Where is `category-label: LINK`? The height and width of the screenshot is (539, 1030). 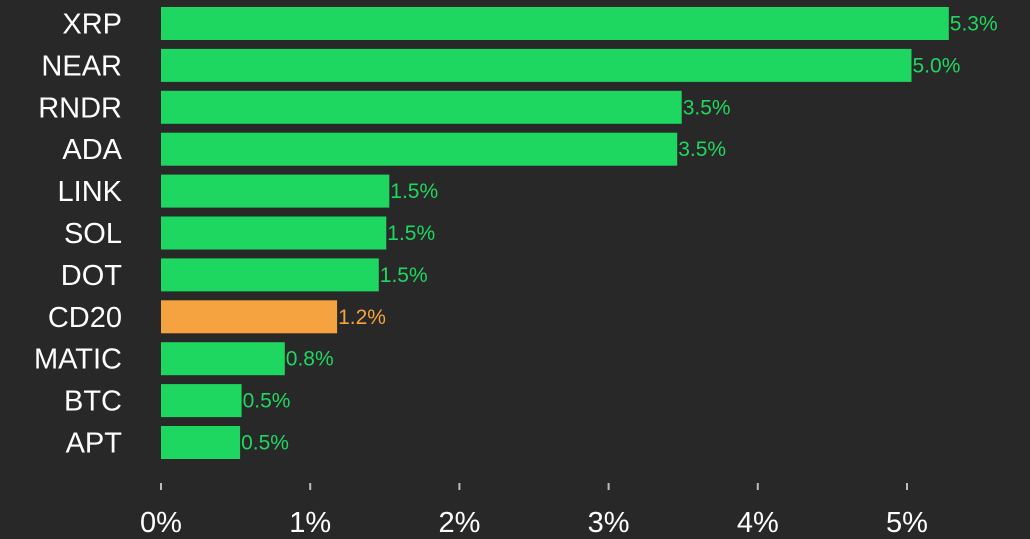 category-label: LINK is located at coordinates (90, 192).